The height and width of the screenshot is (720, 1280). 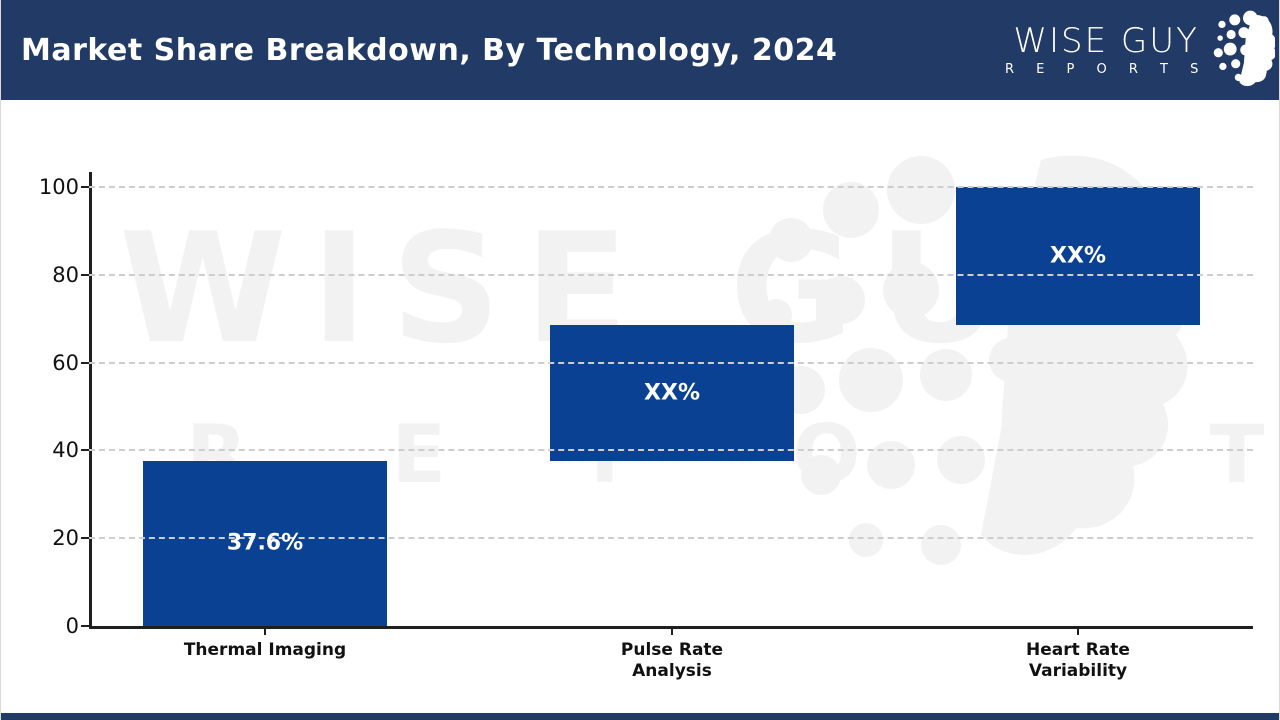 I want to click on logo-text: WISE GUY R E P O R T S, so click(x=1106, y=50).